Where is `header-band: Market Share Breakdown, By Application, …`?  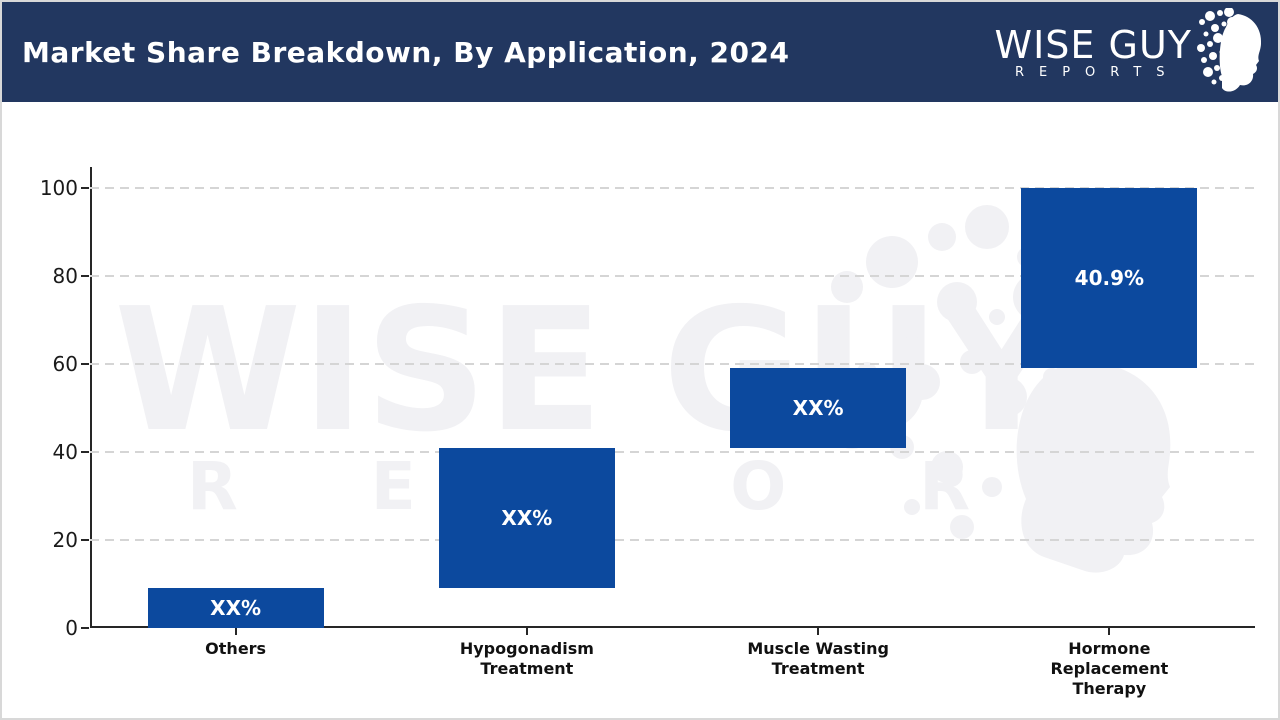 header-band: Market Share Breakdown, By Application, … is located at coordinates (640, 52).